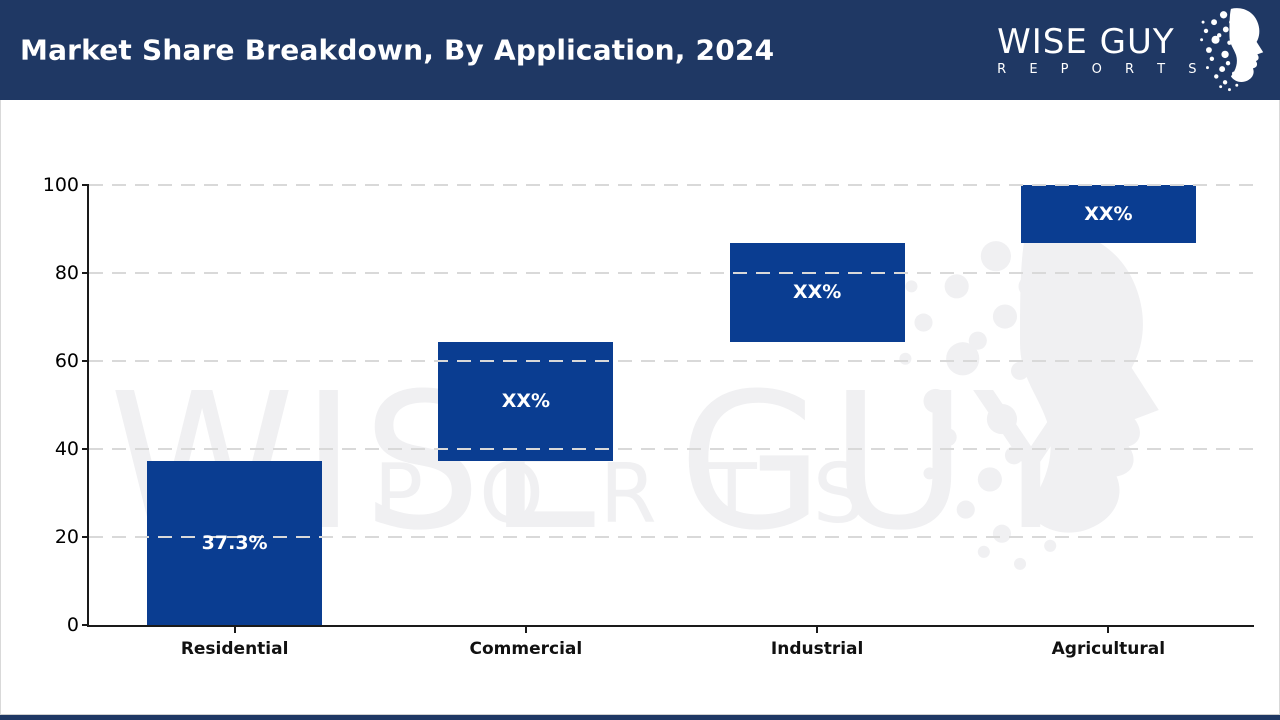 The width and height of the screenshot is (1280, 720). Describe the element at coordinates (88, 406) in the screenshot. I see `y-axis-spine` at that location.